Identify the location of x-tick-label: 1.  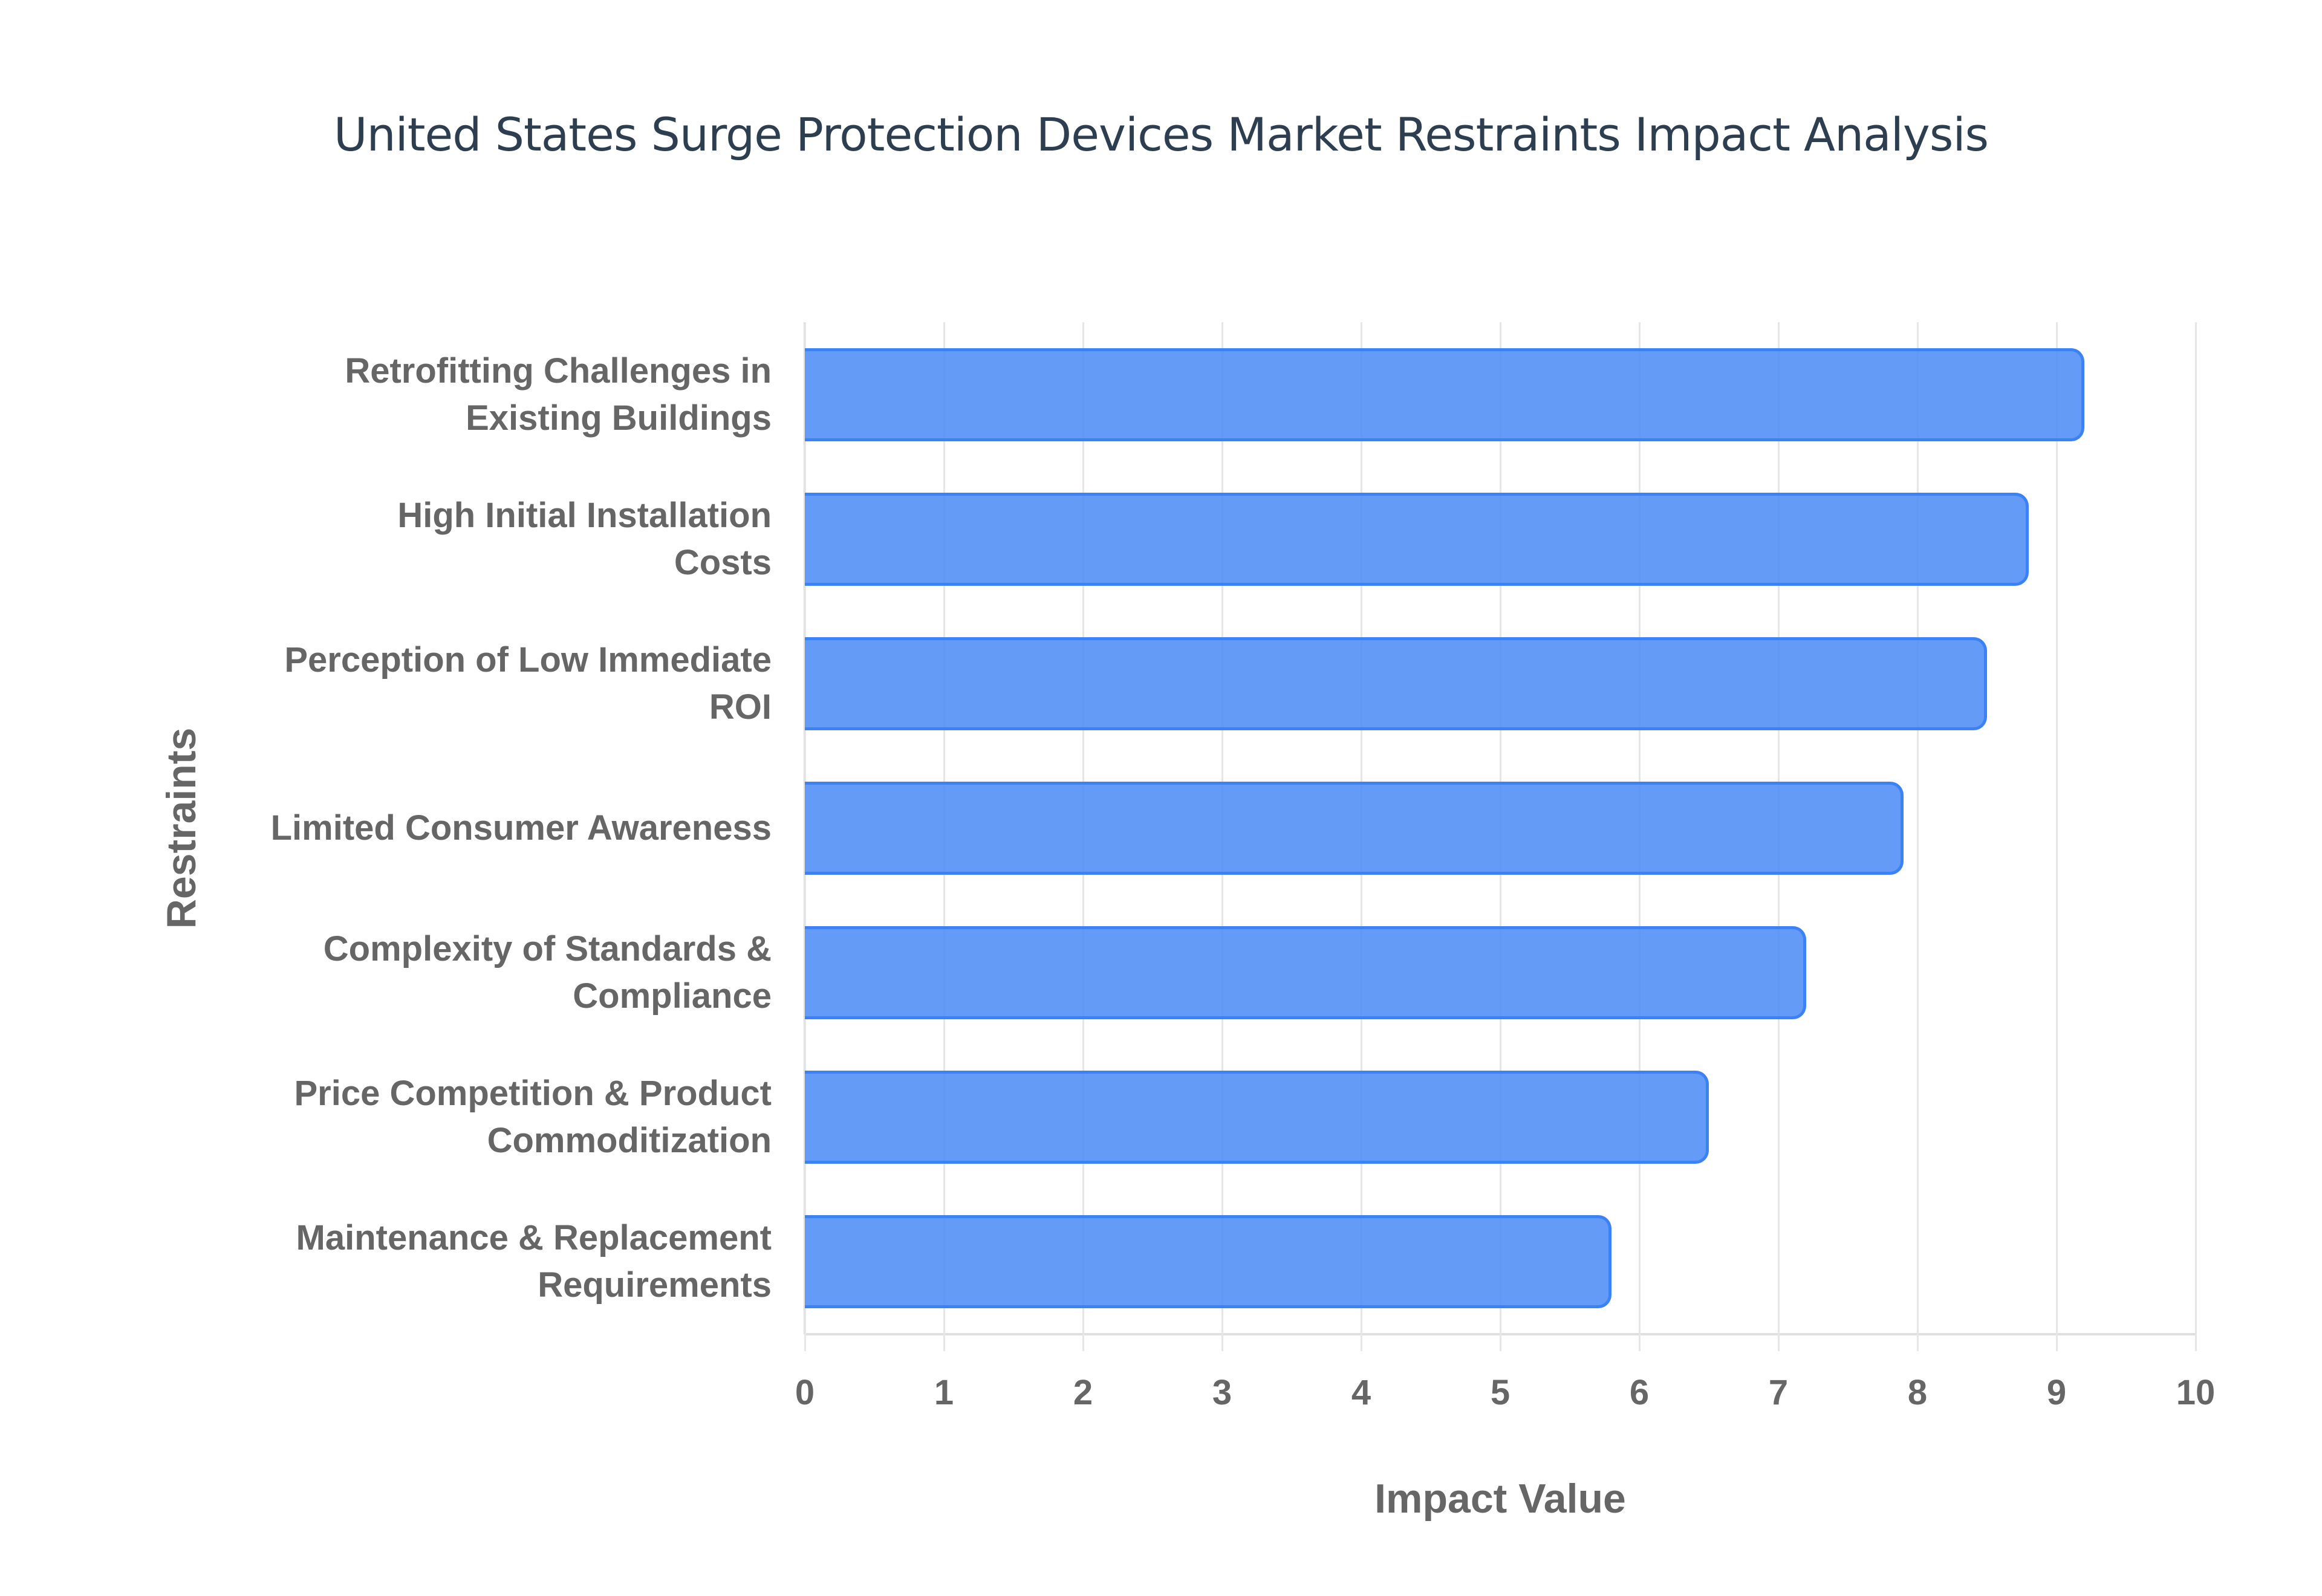
(944, 1392).